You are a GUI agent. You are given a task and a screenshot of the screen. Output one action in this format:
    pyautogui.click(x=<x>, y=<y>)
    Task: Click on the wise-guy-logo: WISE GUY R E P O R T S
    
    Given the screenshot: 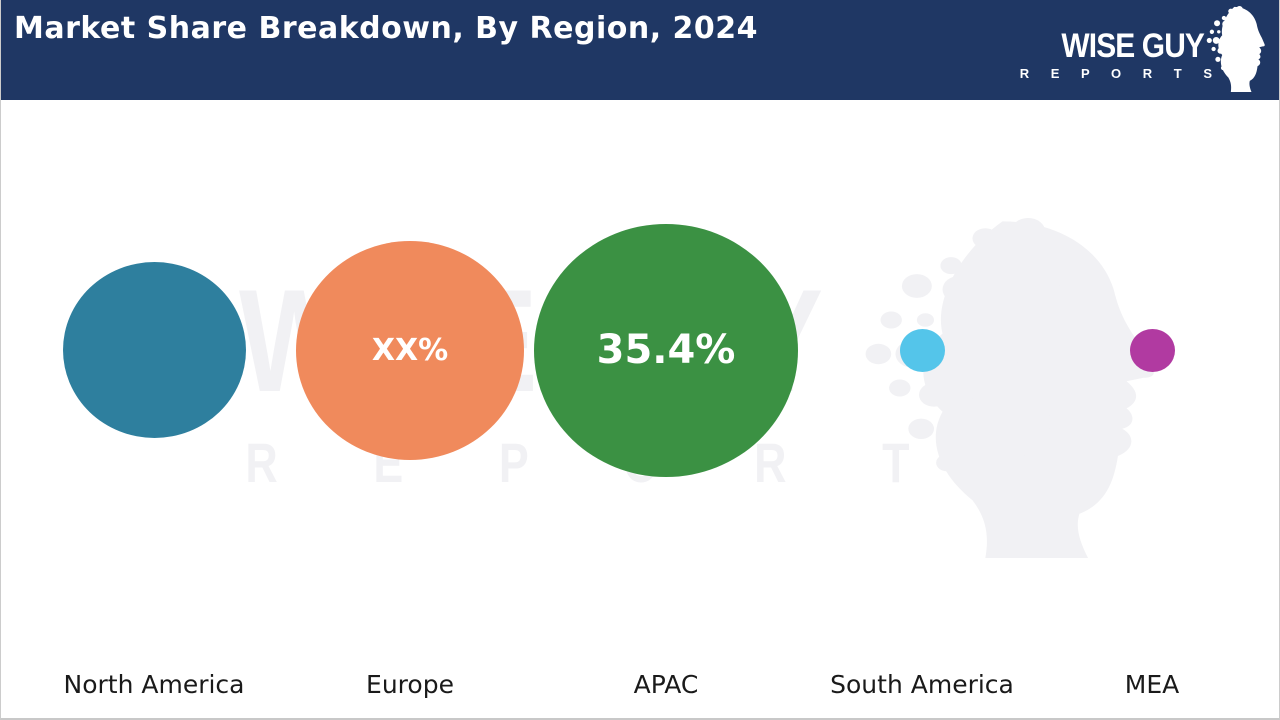 What is the action you would take?
    pyautogui.click(x=1143, y=49)
    